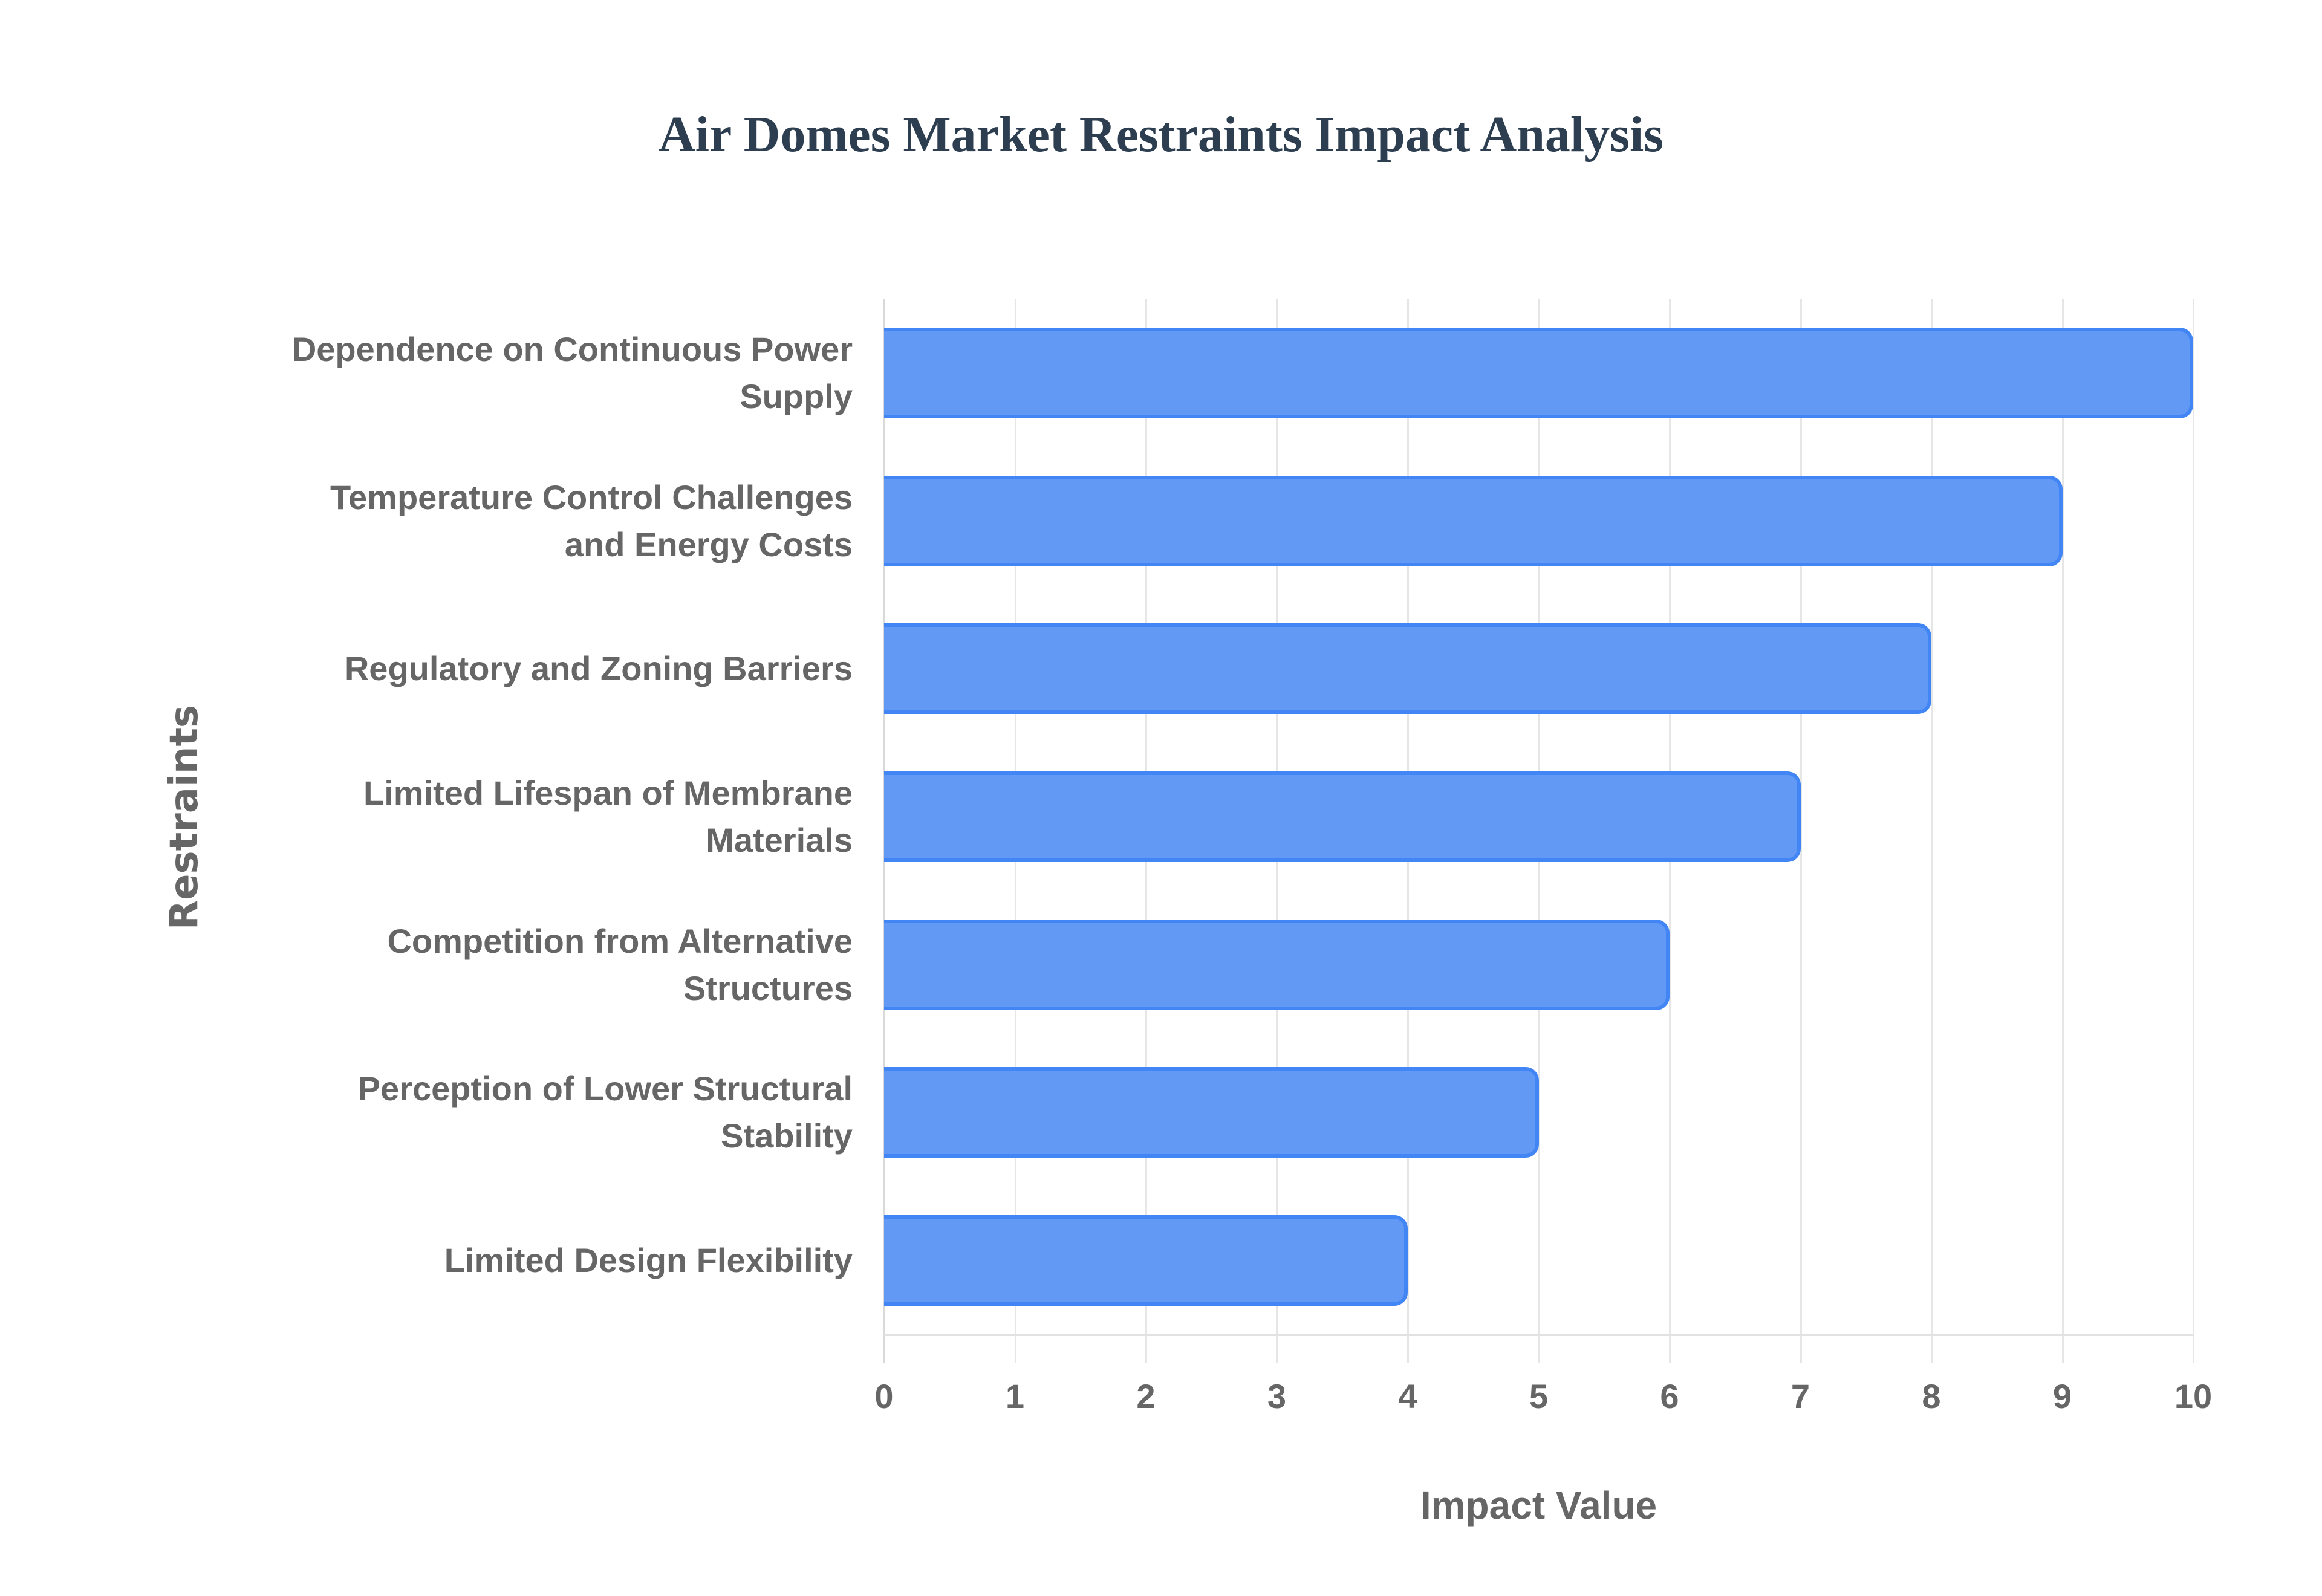 The width and height of the screenshot is (2322, 1596). Describe the element at coordinates (884, 1396) in the screenshot. I see `x-tick-label: 0` at that location.